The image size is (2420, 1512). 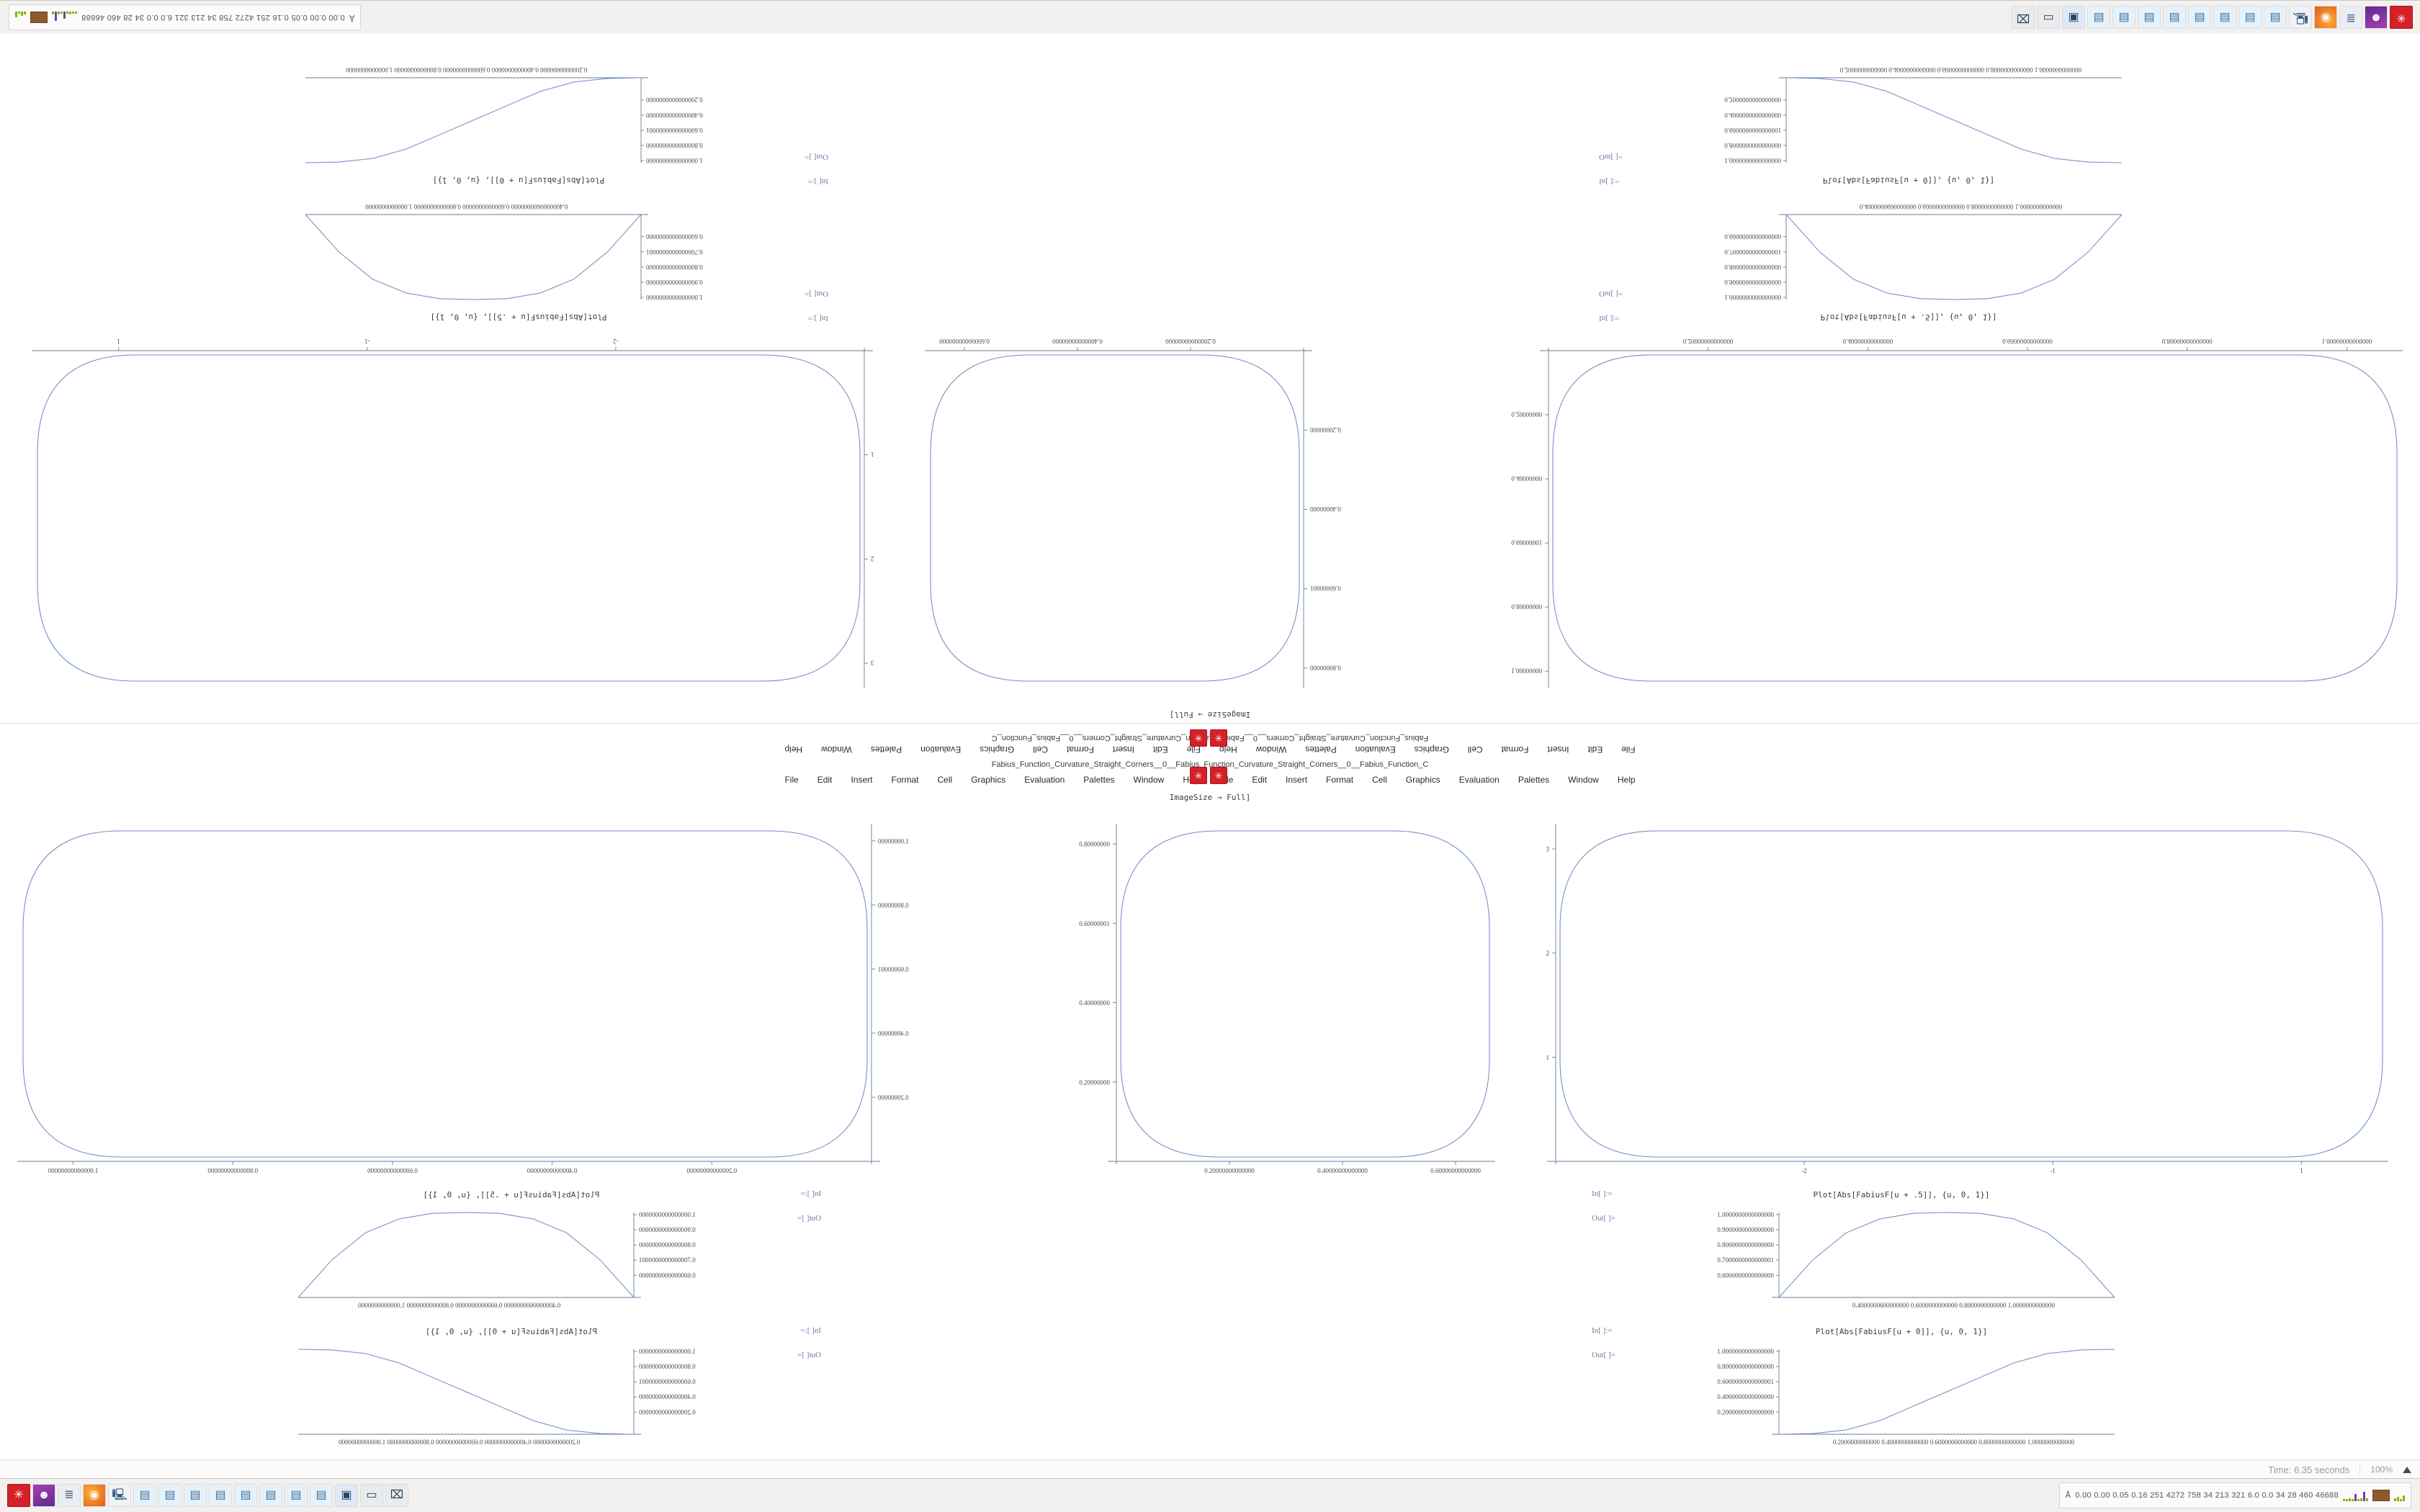 What do you see at coordinates (1077, 341) in the screenshot?
I see `x-tick-label: 0.40000000000000` at bounding box center [1077, 341].